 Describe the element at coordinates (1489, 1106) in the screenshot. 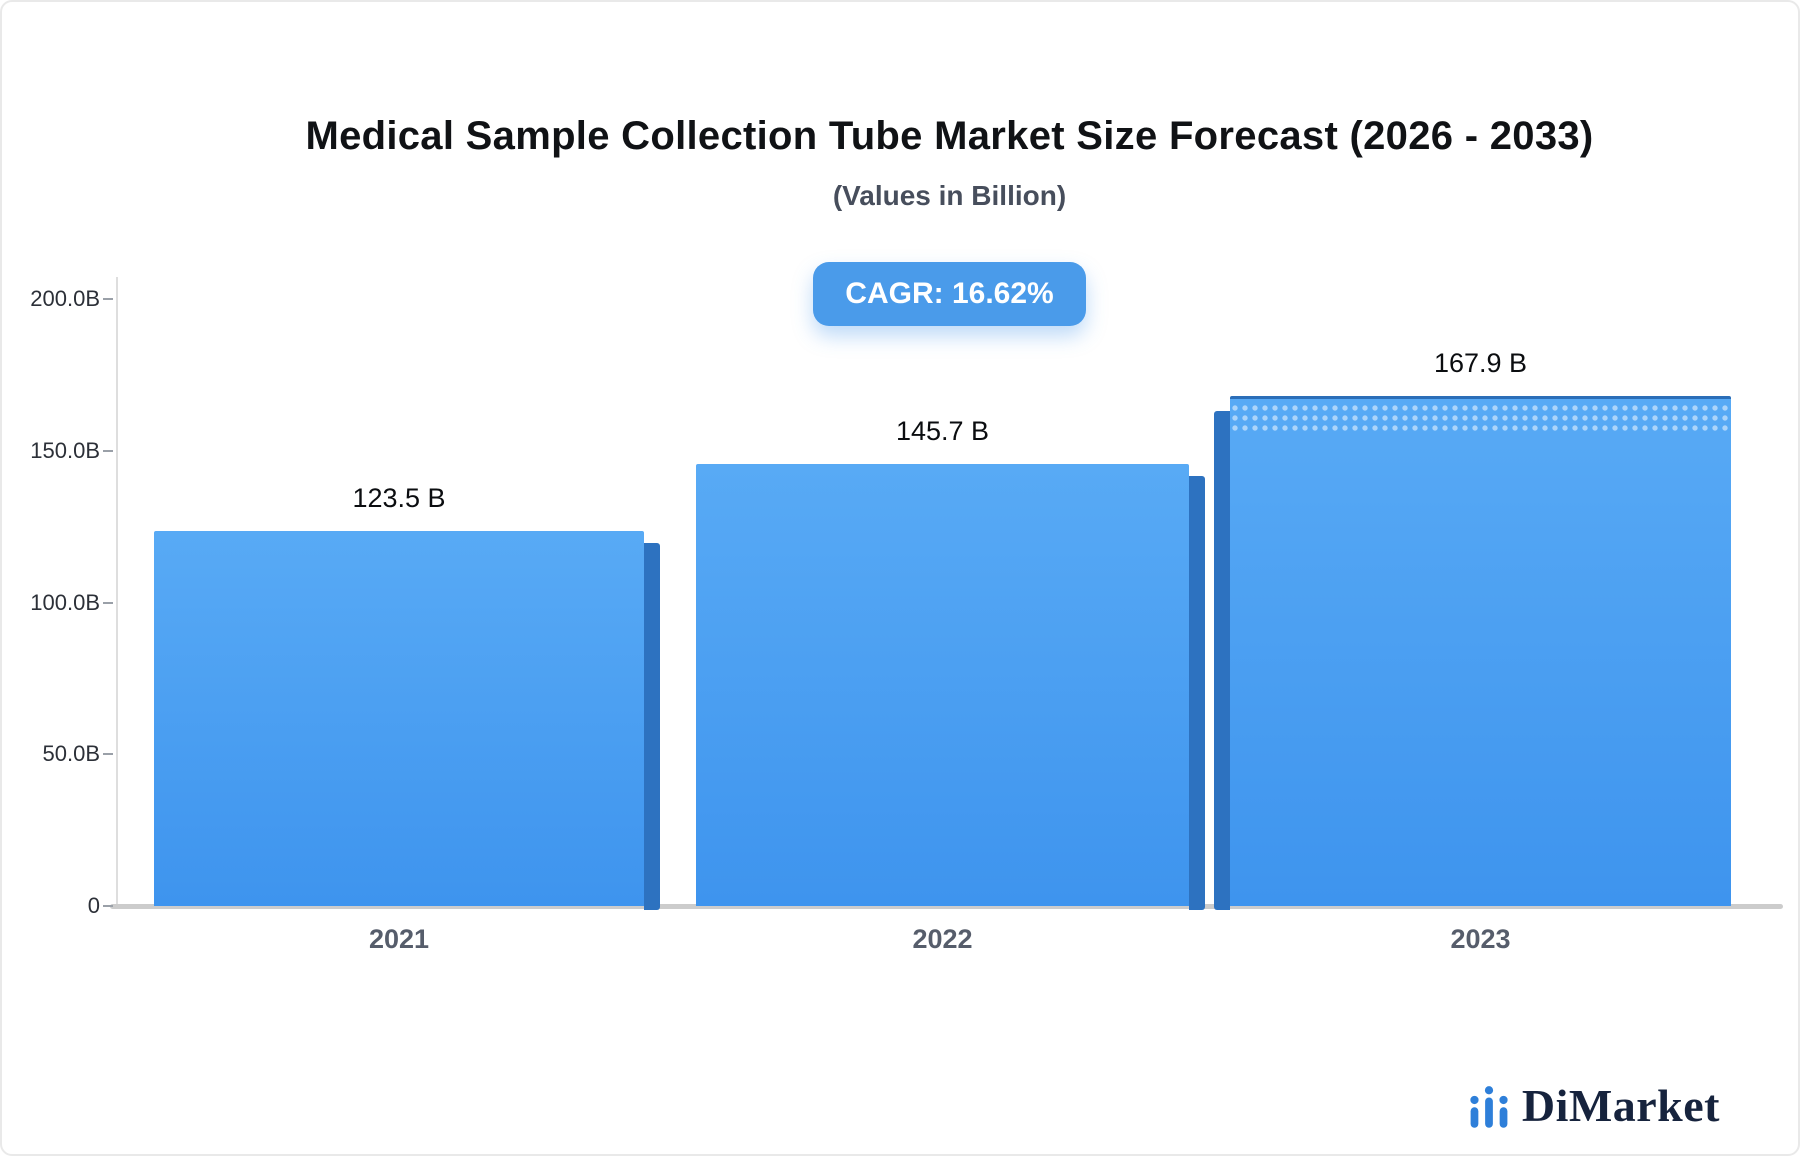

I see `bar-chart-icon` at that location.